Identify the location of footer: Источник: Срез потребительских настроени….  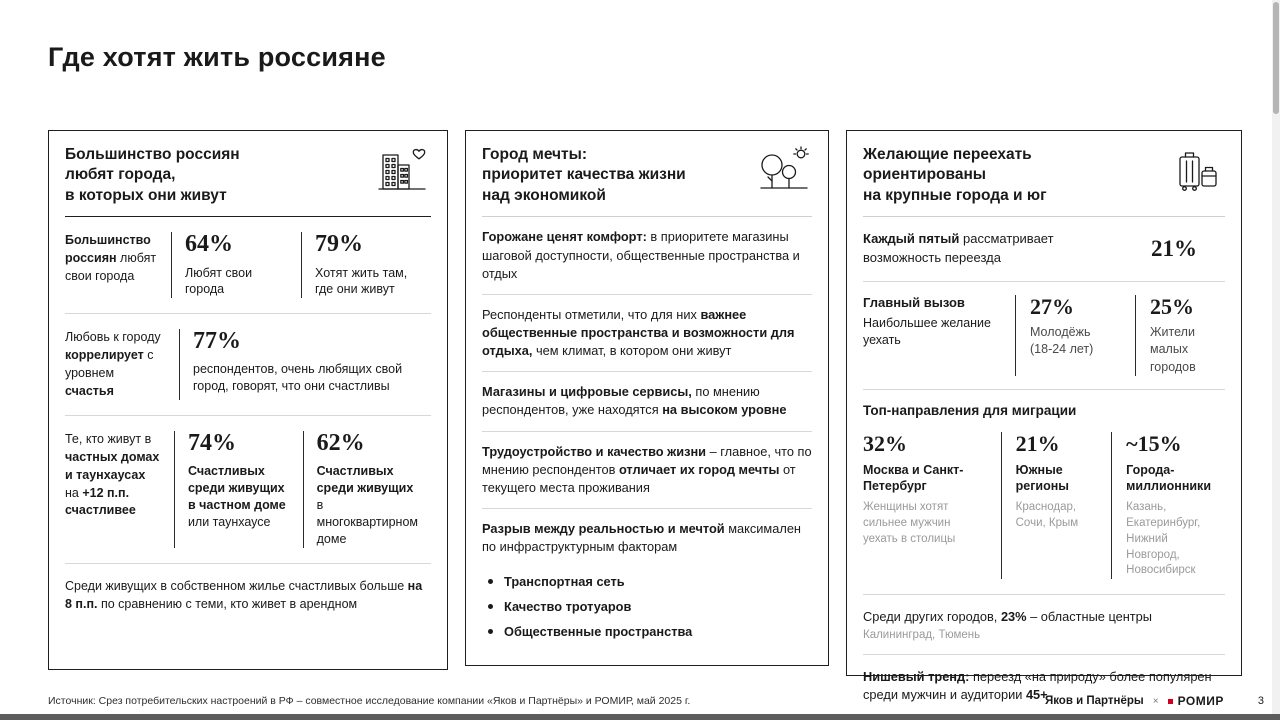
(656, 701).